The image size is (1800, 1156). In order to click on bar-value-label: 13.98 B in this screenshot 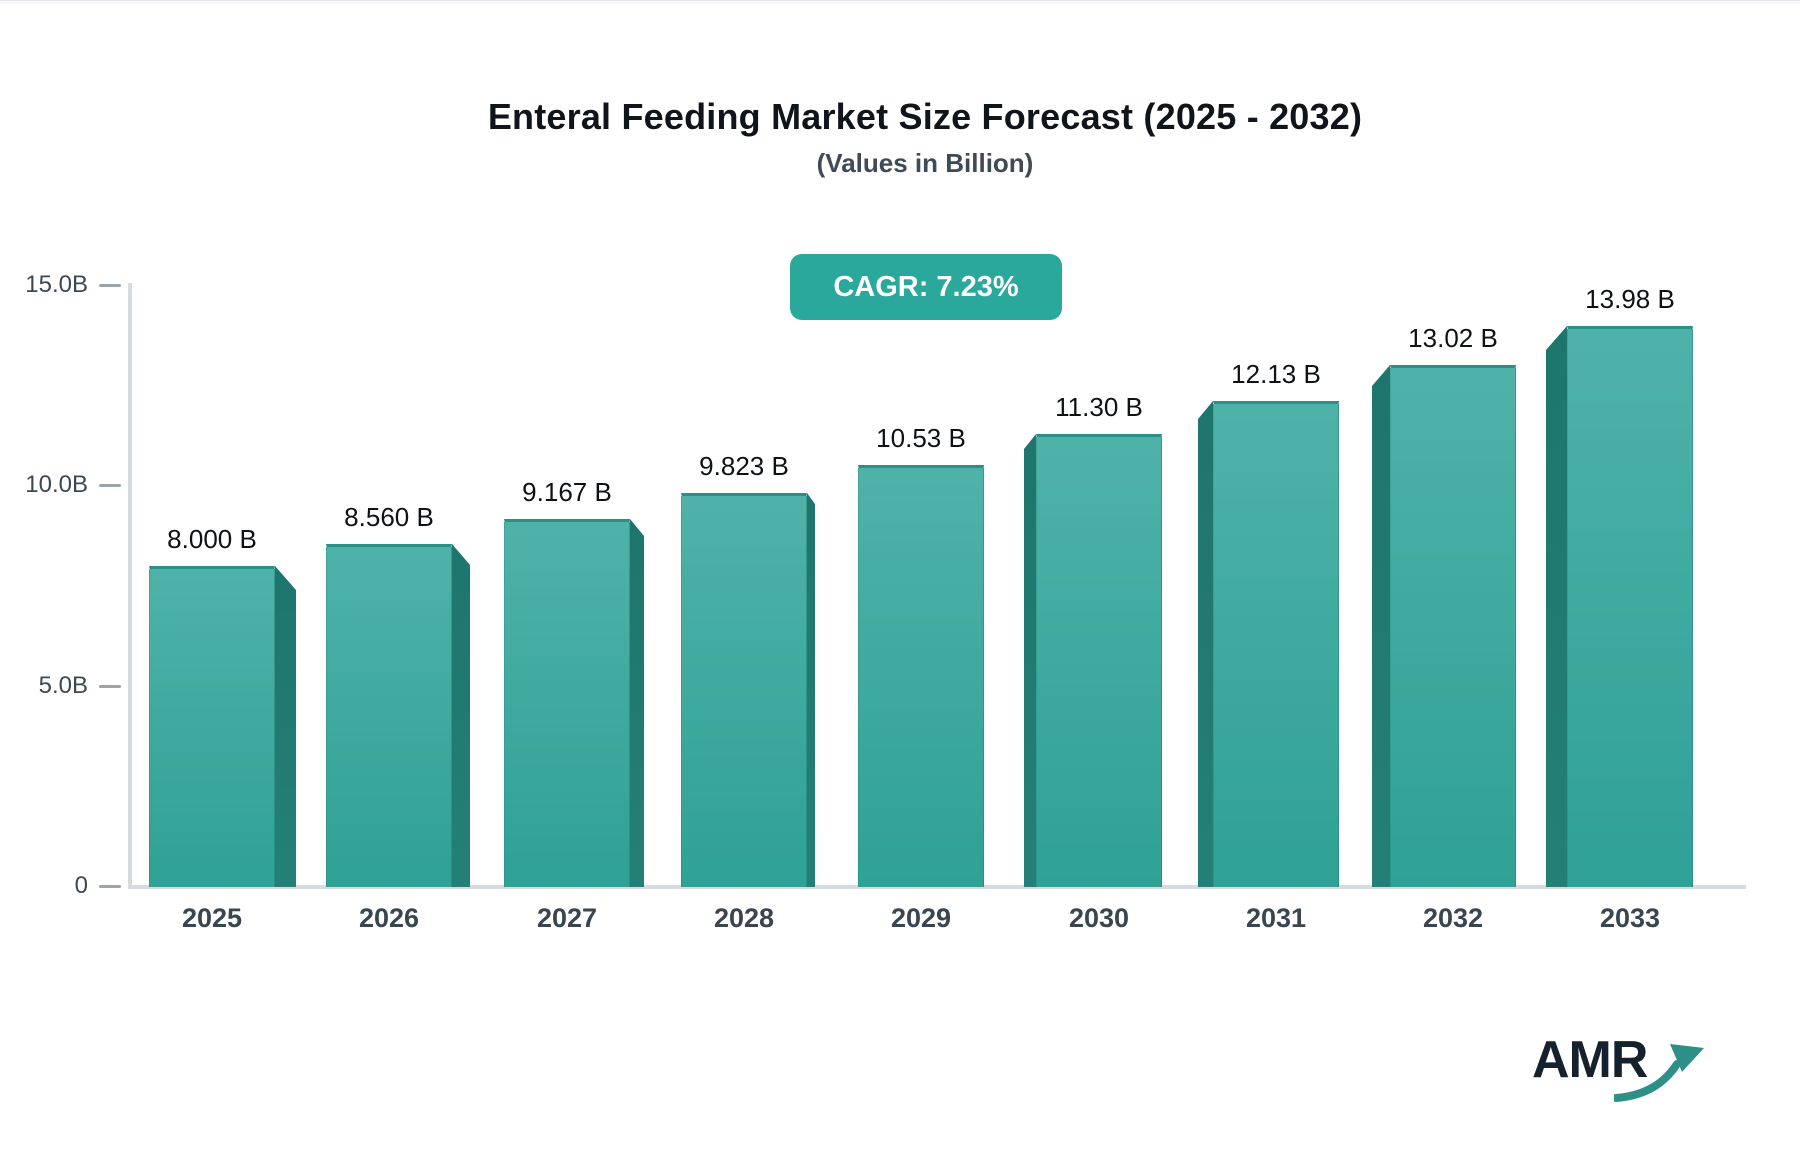, I will do `click(1630, 299)`.